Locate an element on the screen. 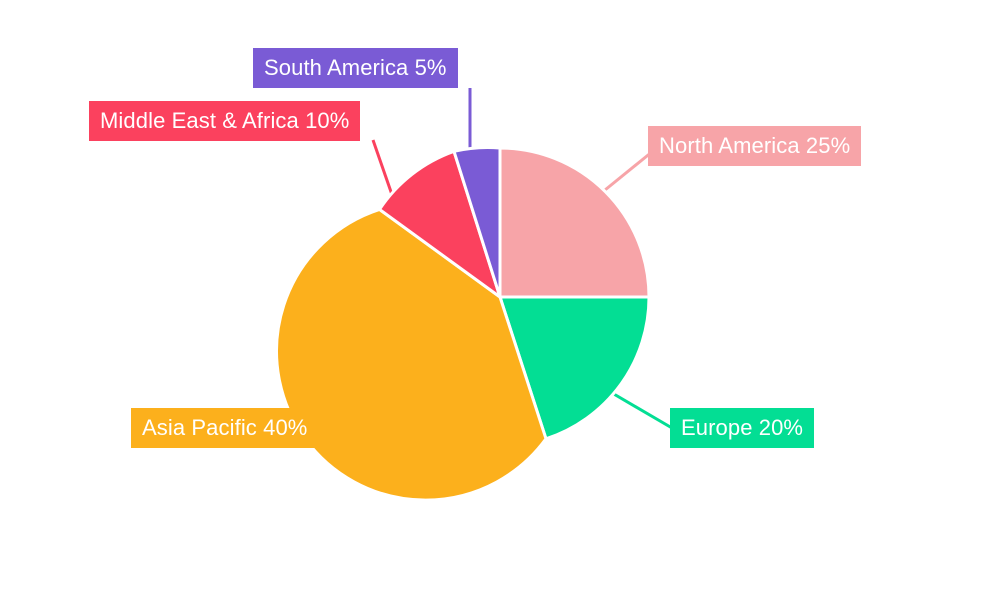 This screenshot has height=600, width=1000. label-europe: Europe 20% is located at coordinates (742, 428).